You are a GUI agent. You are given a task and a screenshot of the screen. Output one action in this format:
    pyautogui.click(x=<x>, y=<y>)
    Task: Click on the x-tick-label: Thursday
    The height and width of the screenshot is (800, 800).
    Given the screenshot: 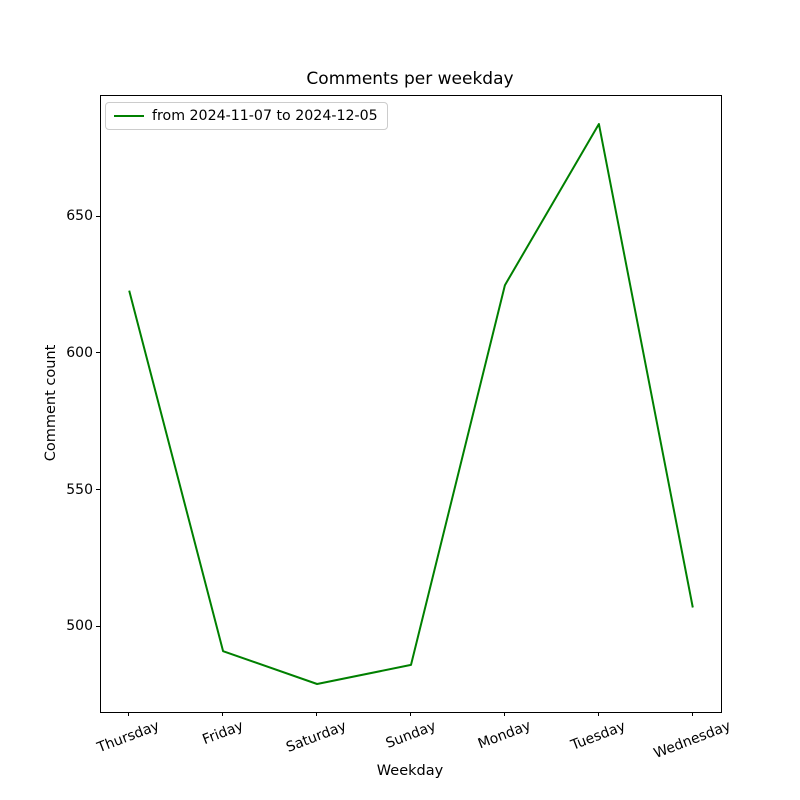 What is the action you would take?
    pyautogui.click(x=128, y=737)
    